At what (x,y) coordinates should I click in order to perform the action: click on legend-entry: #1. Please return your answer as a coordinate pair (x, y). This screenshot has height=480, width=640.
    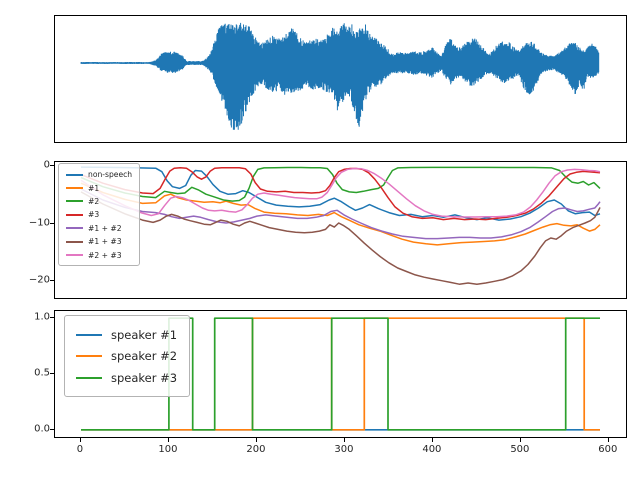
    Looking at the image, I should click on (99, 187).